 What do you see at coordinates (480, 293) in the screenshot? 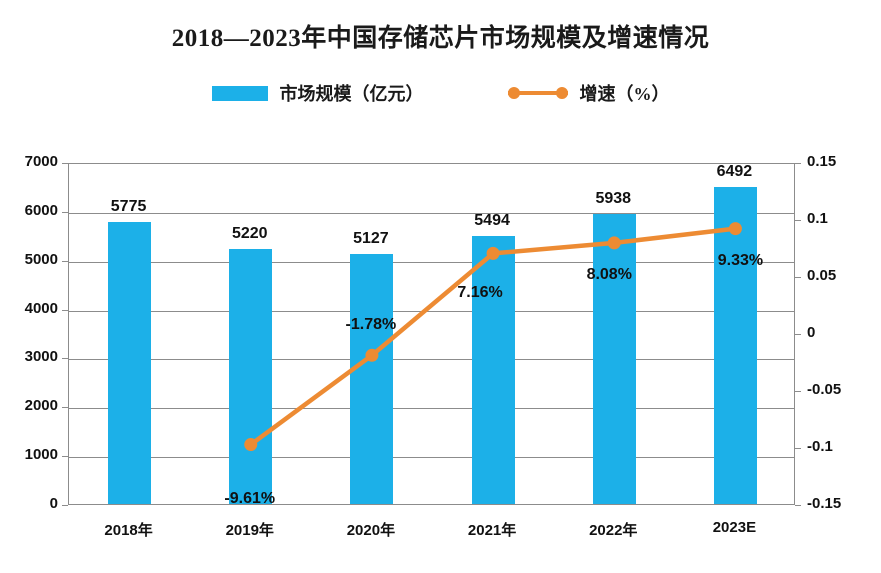
I see `growth-rate-value-label: 7.16%` at bounding box center [480, 293].